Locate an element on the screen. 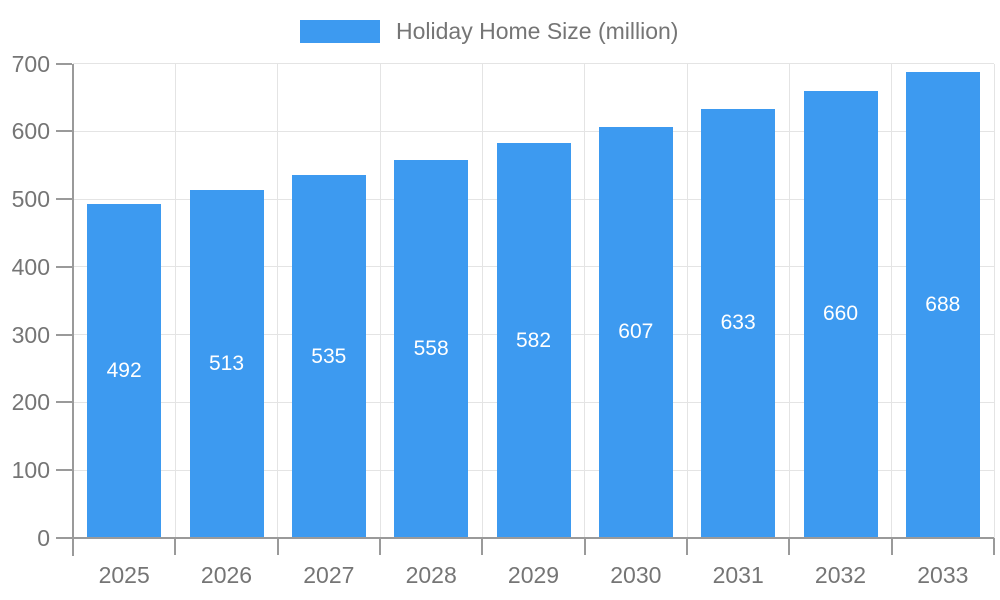  bar-2027 is located at coordinates (328, 356).